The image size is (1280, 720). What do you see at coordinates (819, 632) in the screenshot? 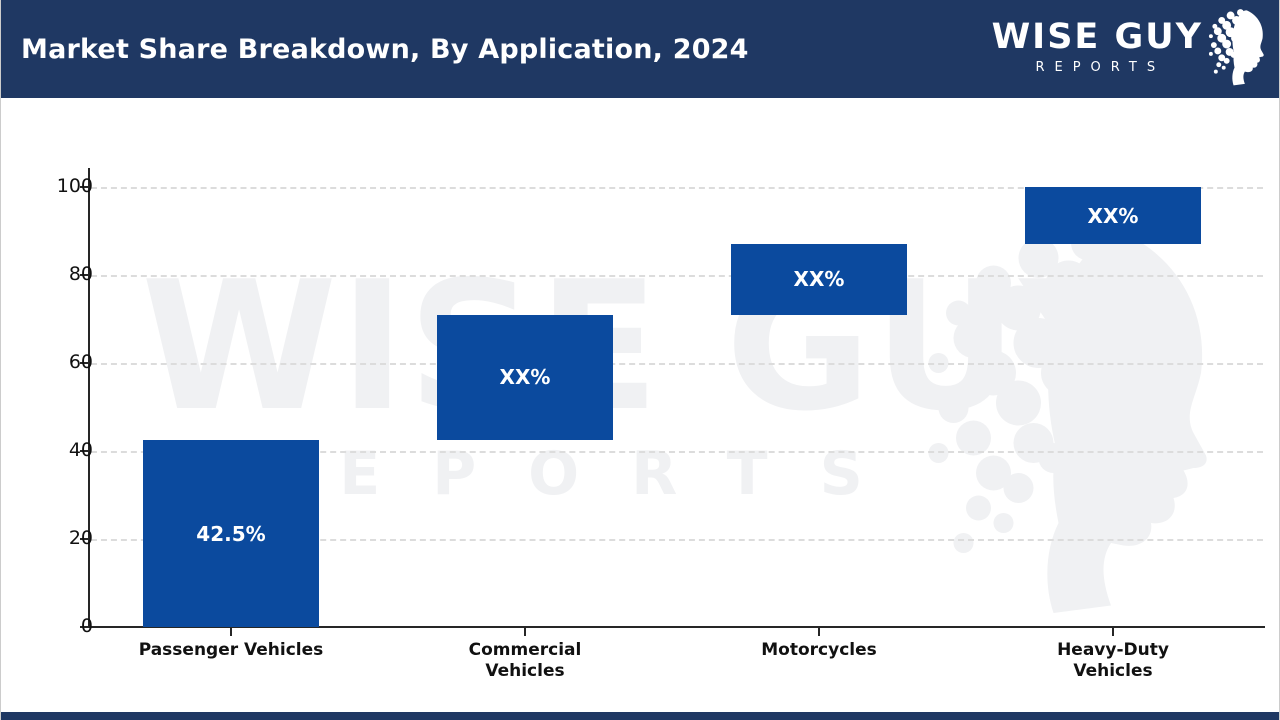
I see `x-tick-motorcycles` at bounding box center [819, 632].